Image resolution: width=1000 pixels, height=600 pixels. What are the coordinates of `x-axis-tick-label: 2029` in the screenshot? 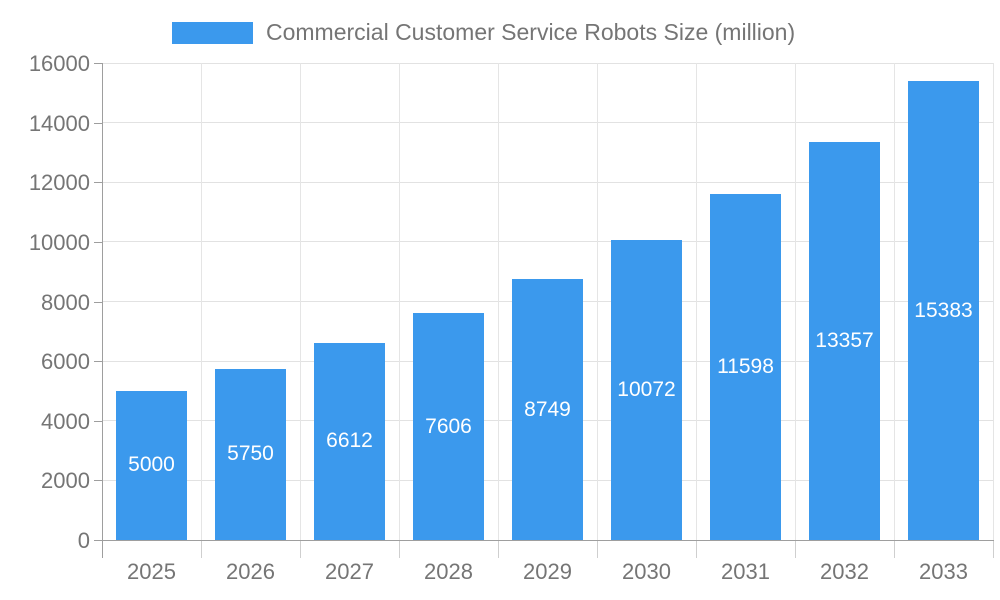 It's located at (547, 571).